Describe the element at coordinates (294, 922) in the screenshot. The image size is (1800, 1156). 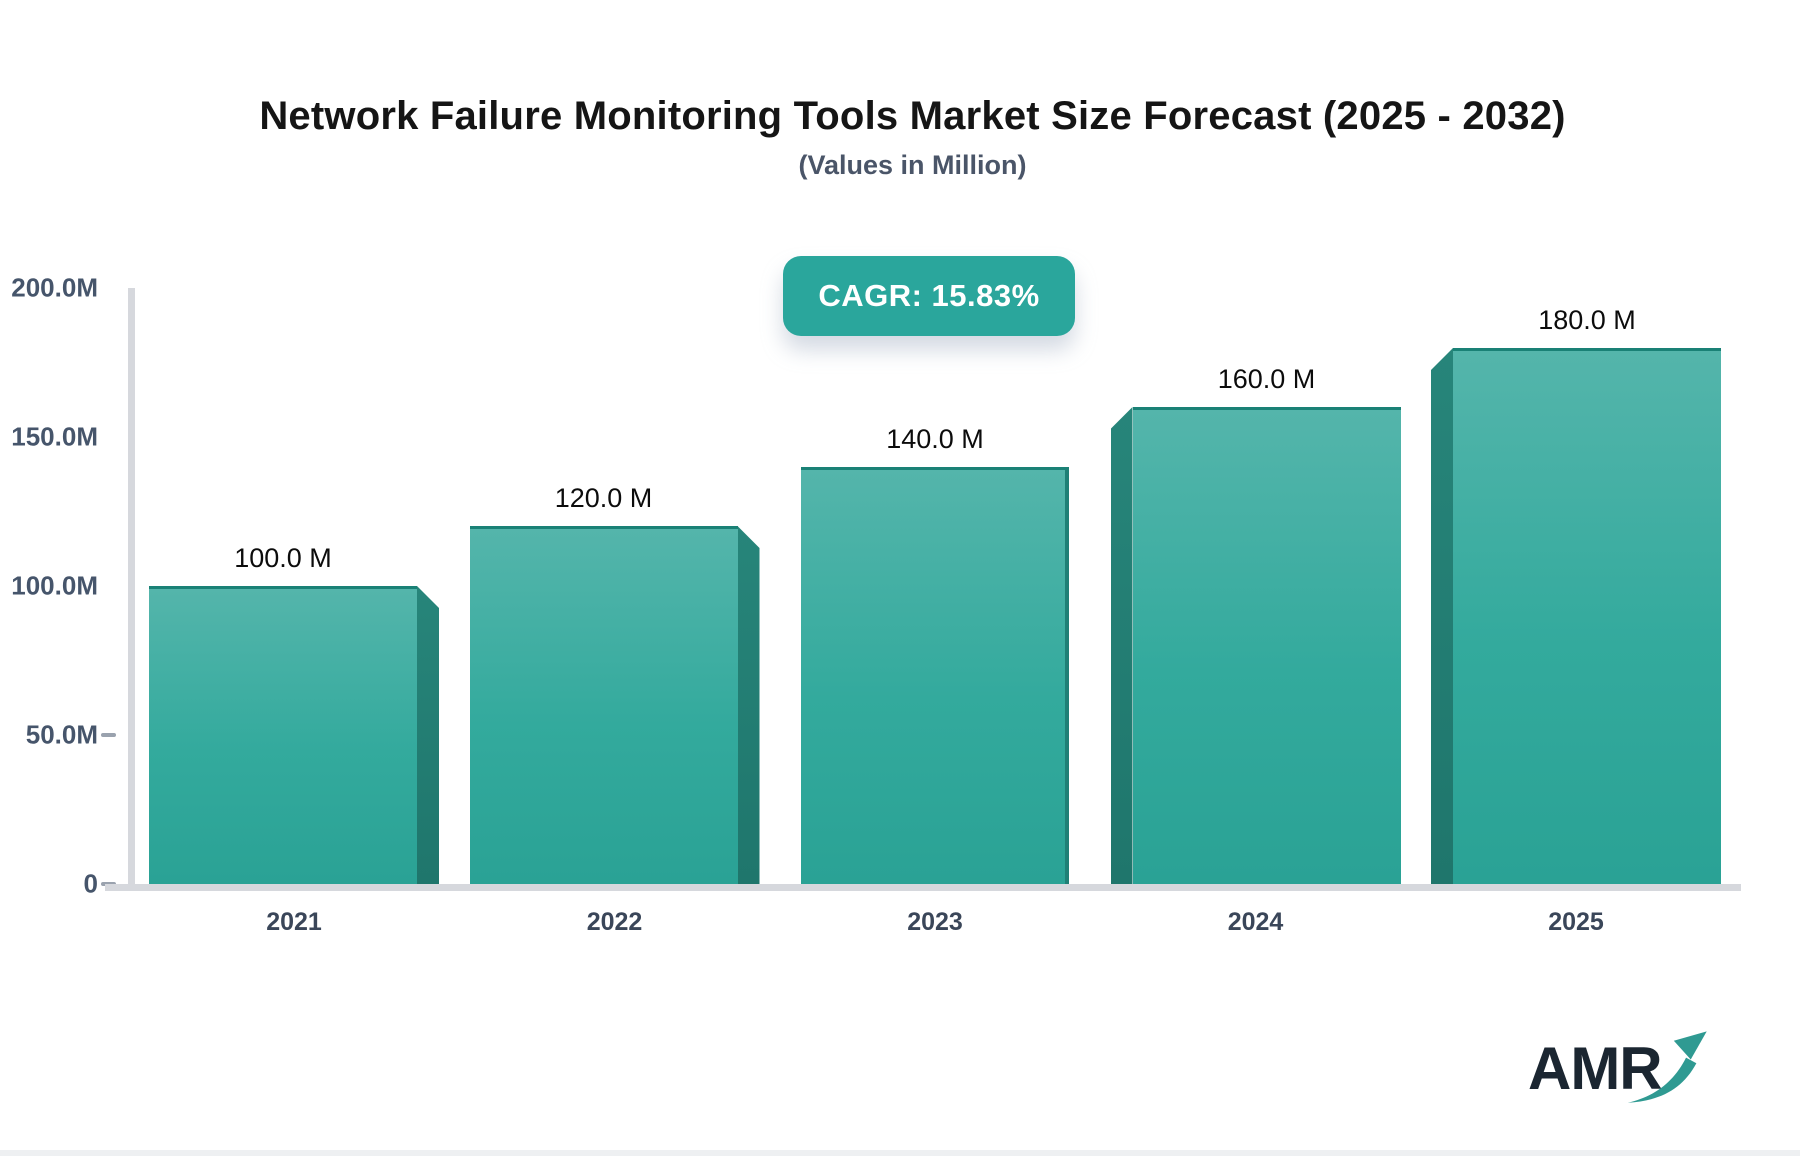
I see `x-axis-label-2021: 2021` at that location.